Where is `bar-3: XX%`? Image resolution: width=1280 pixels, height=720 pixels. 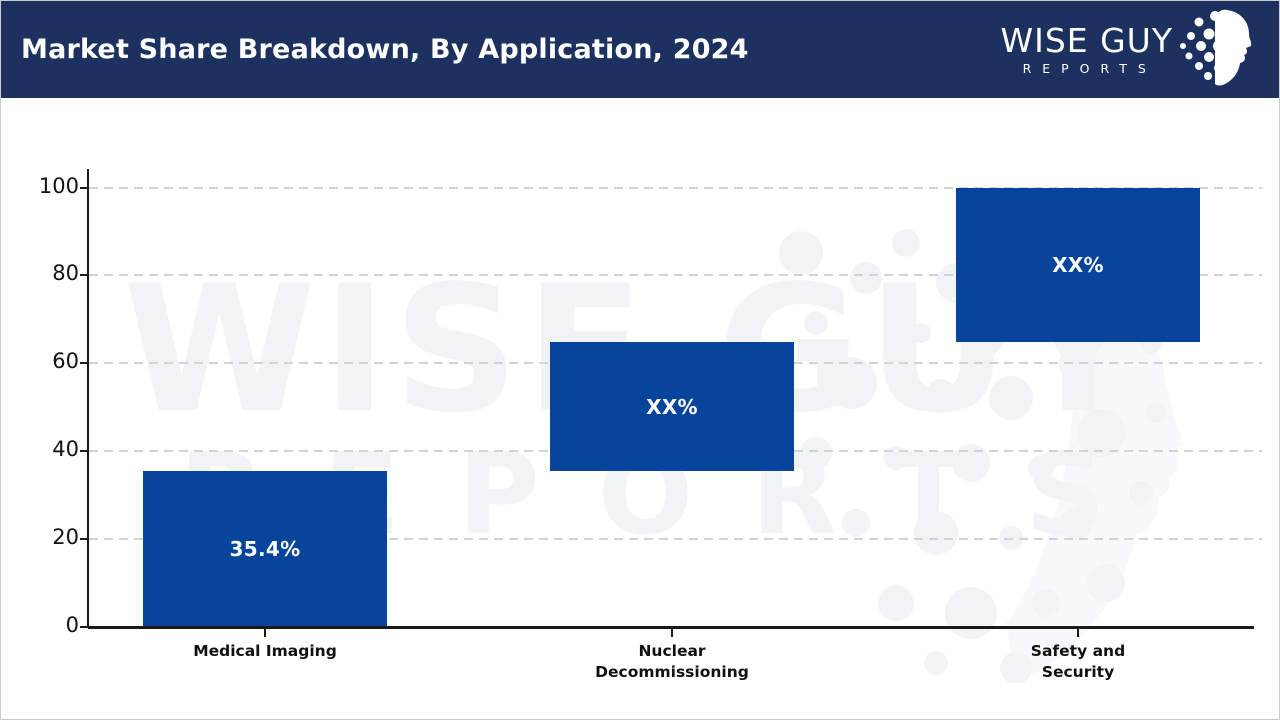
bar-3: XX% is located at coordinates (1078, 265).